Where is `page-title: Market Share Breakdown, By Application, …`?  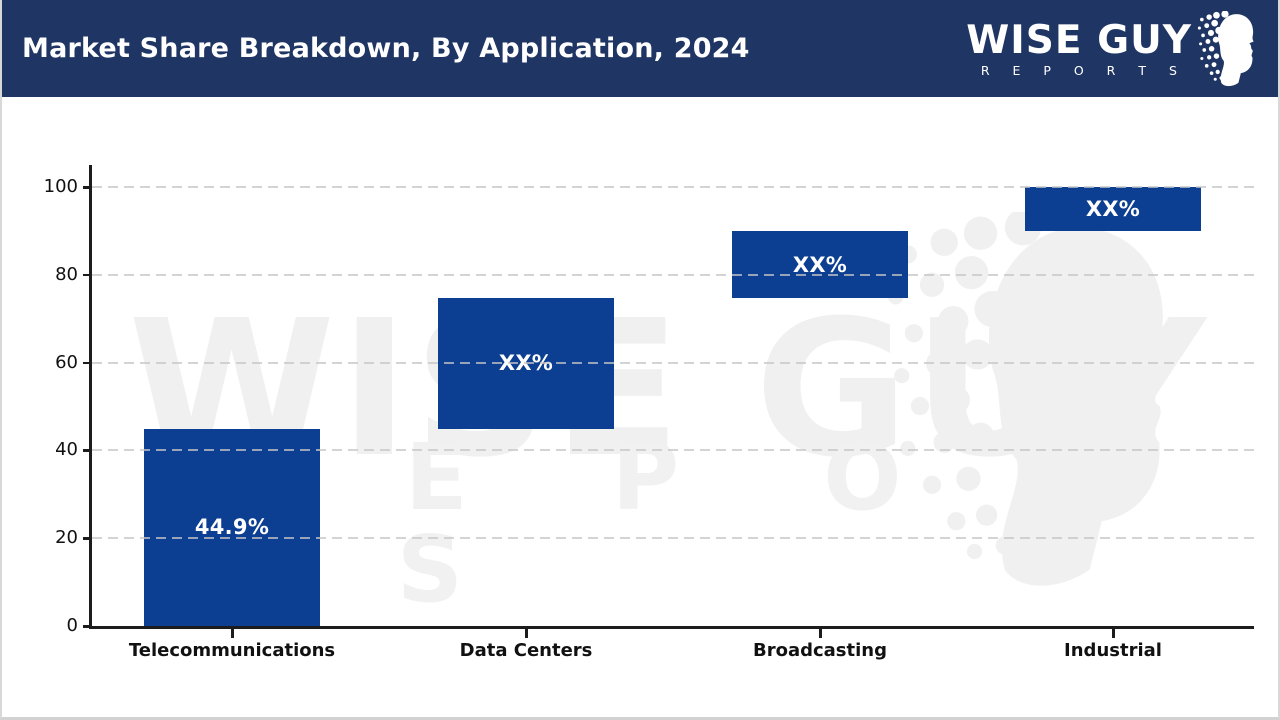
page-title: Market Share Breakdown, By Application, … is located at coordinates (386, 48).